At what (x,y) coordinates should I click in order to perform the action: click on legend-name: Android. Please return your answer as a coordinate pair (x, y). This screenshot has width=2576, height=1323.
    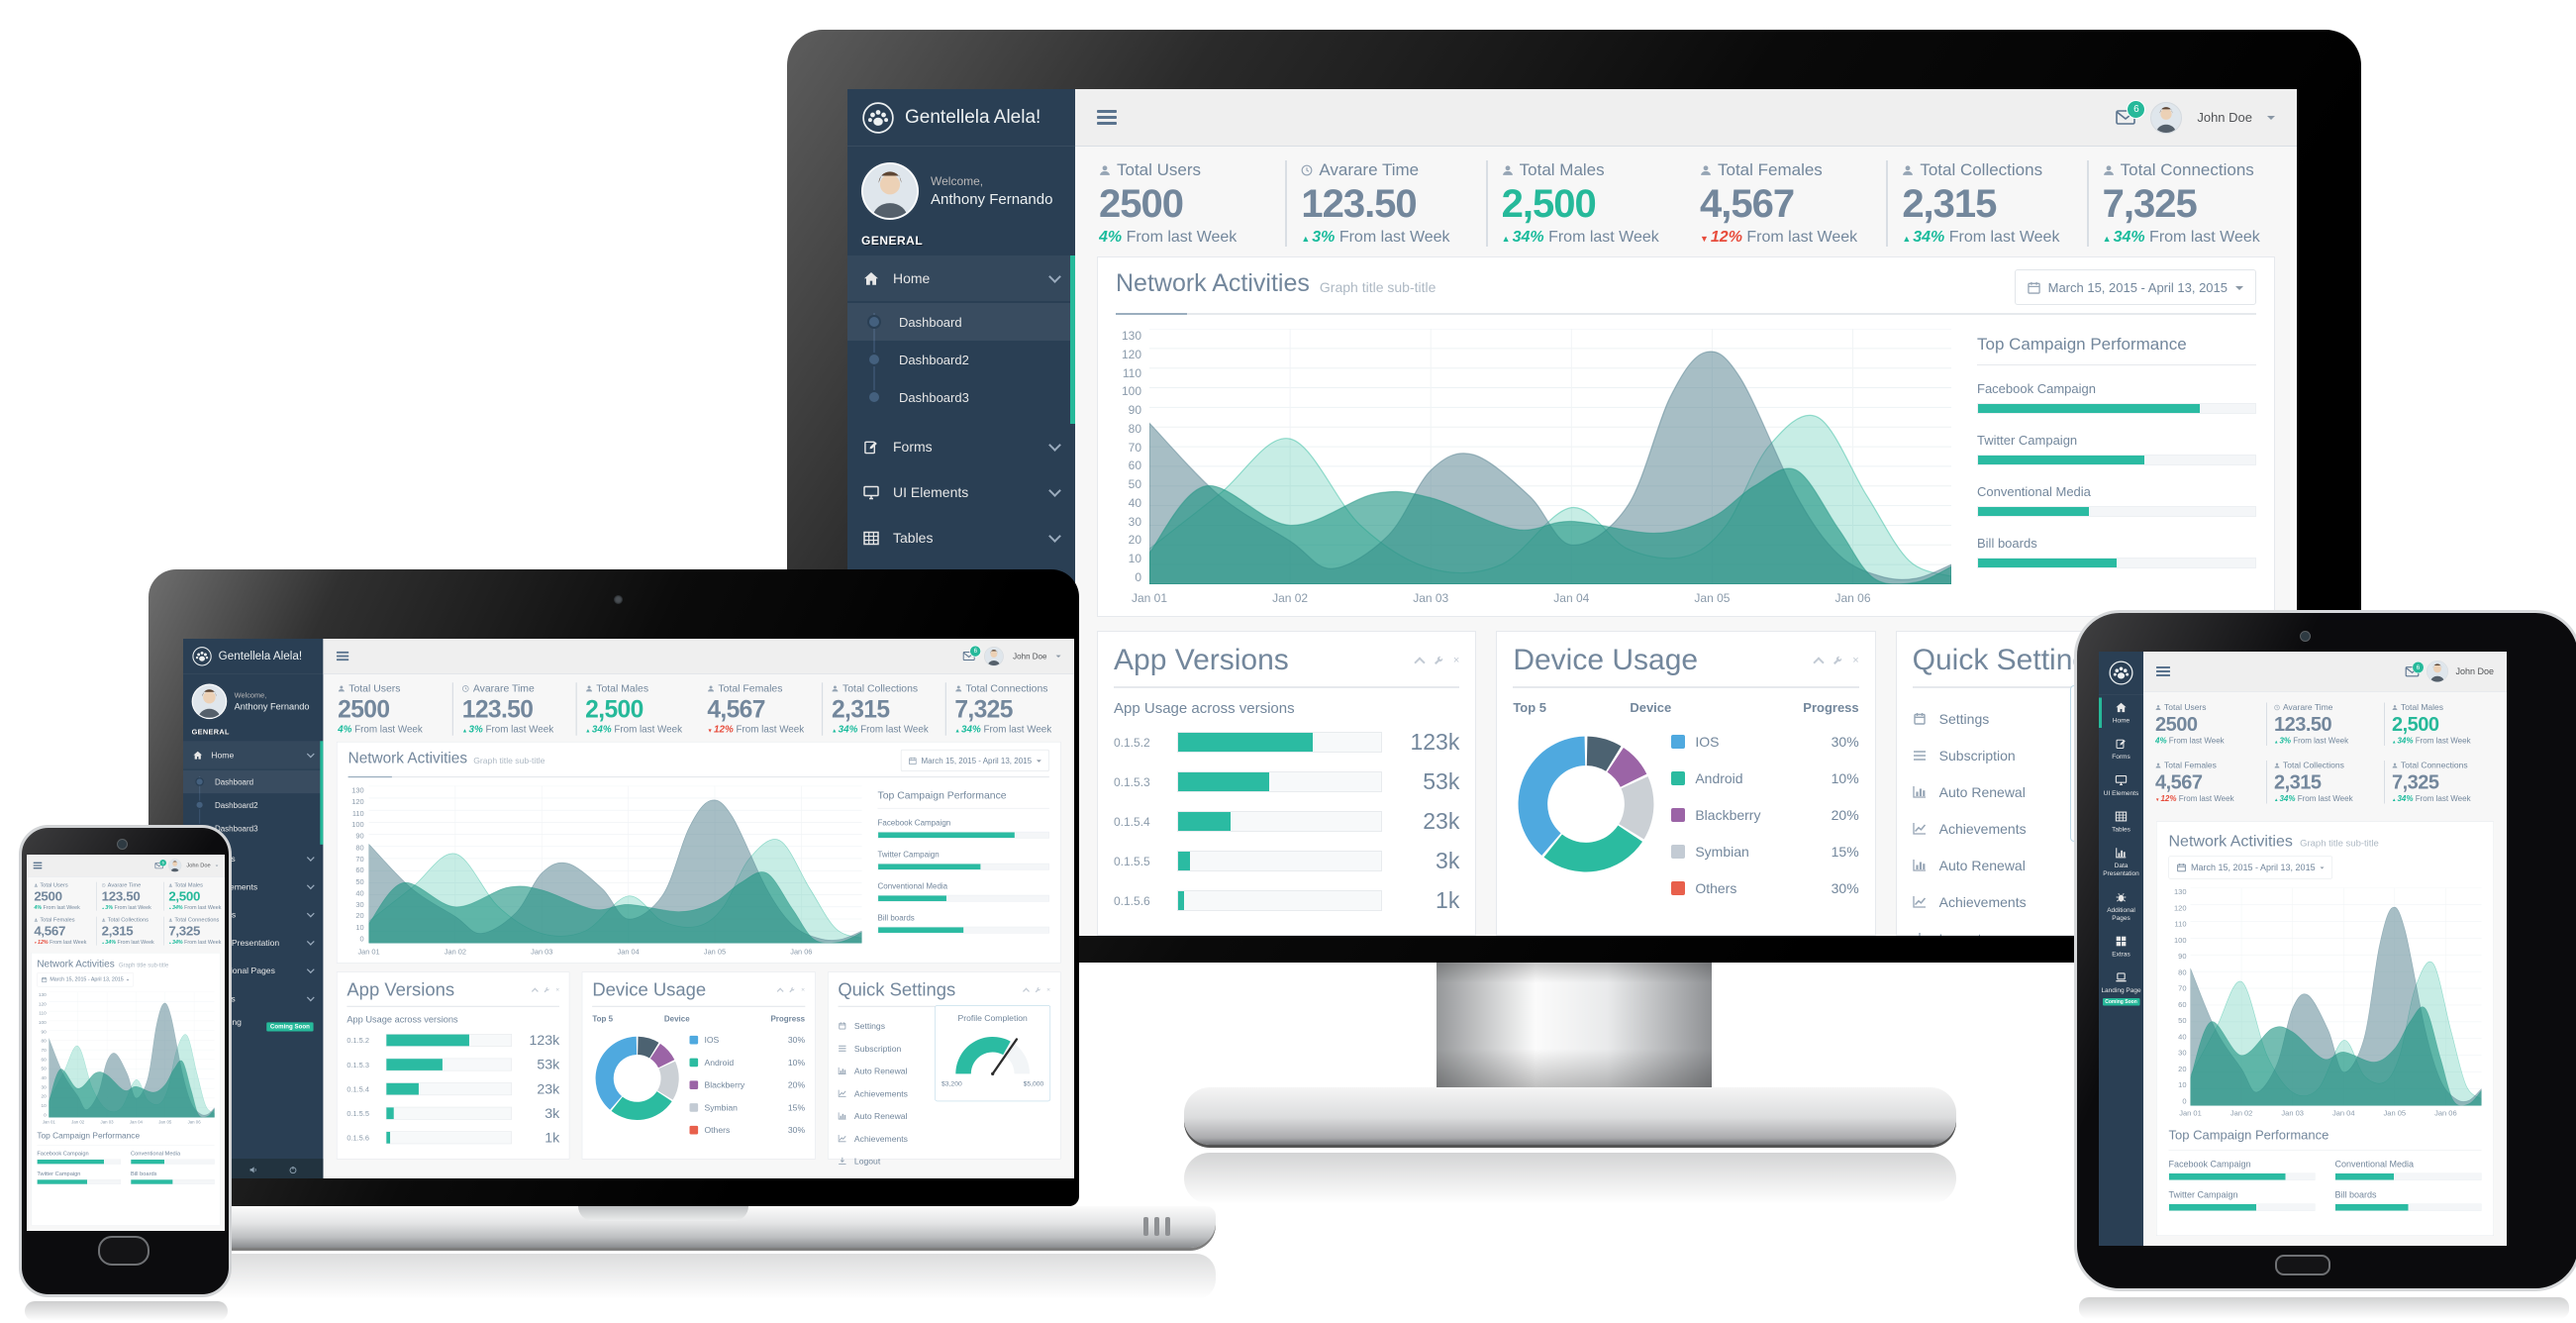
    Looking at the image, I should click on (1719, 777).